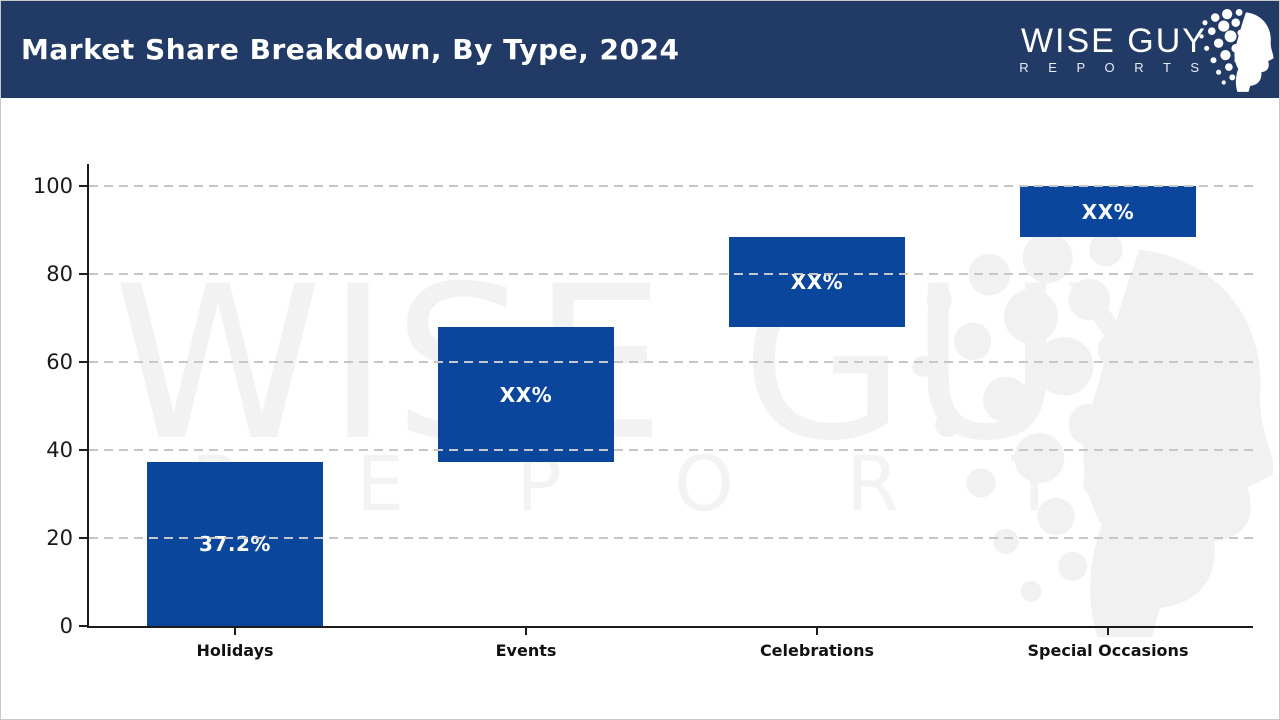 The height and width of the screenshot is (720, 1280). Describe the element at coordinates (59, 362) in the screenshot. I see `y-tick-label-60: 60` at that location.